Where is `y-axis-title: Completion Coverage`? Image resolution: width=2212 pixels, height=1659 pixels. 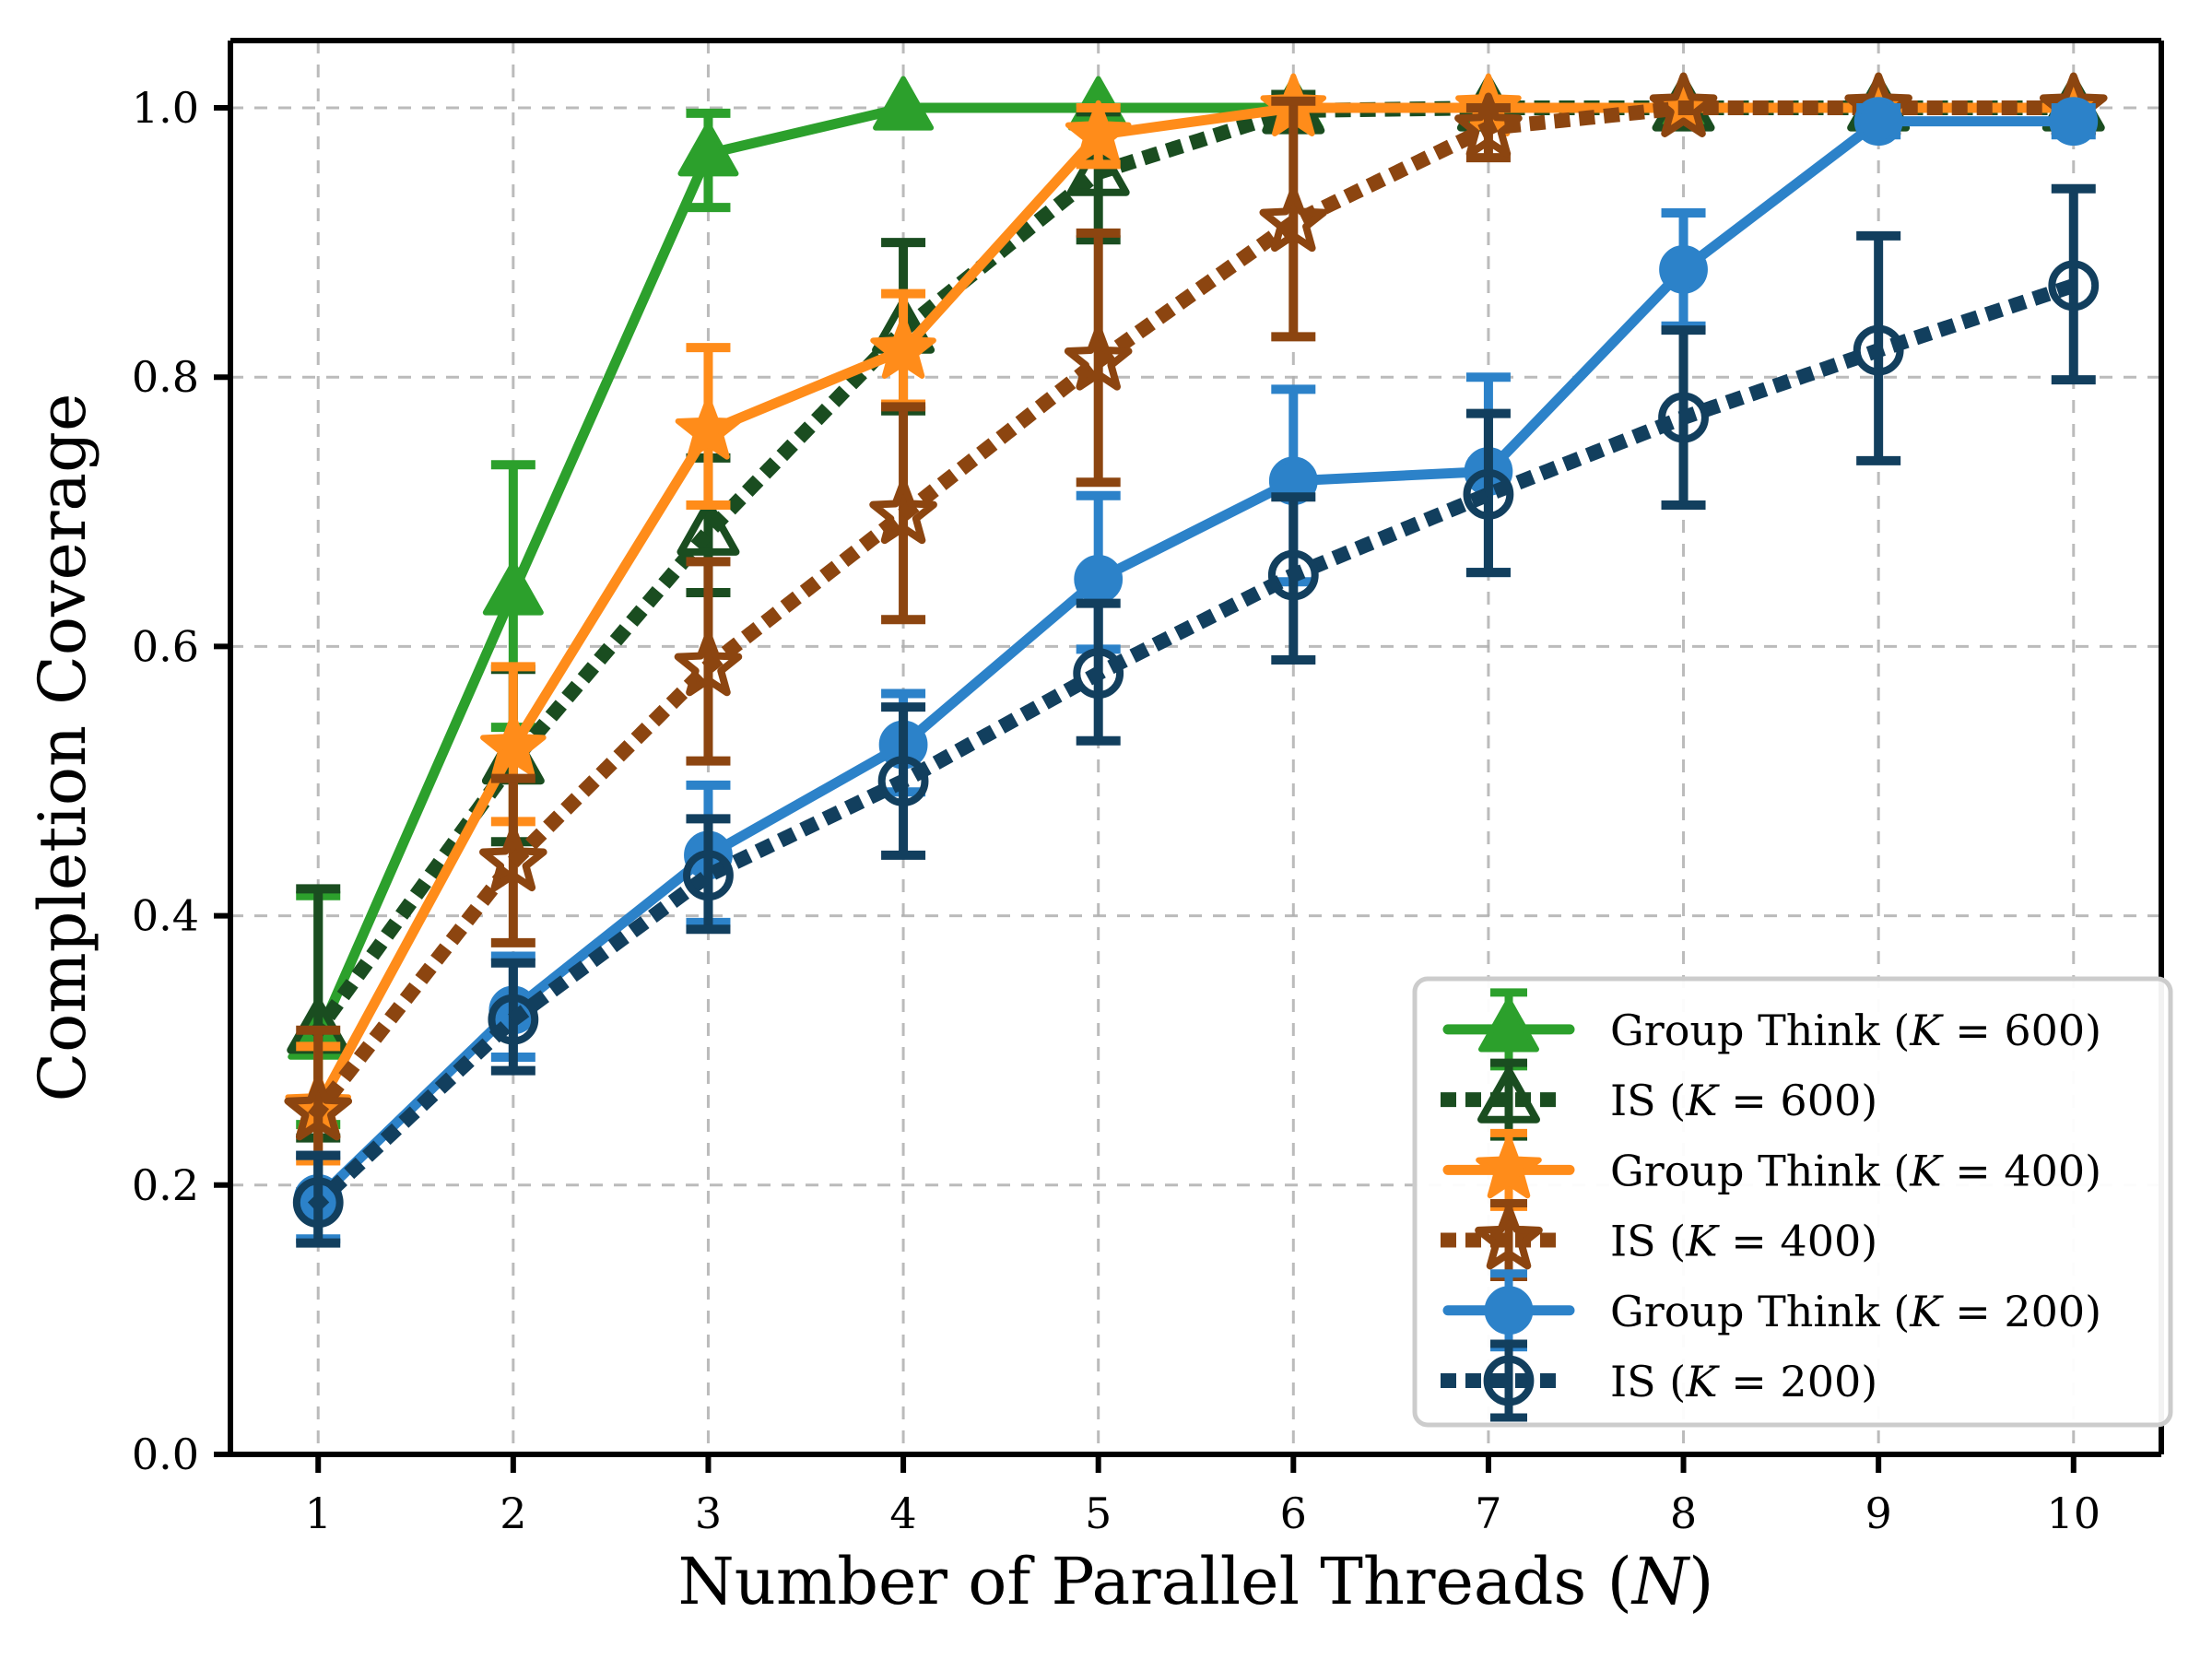
y-axis-title: Completion Coverage is located at coordinates (62, 748).